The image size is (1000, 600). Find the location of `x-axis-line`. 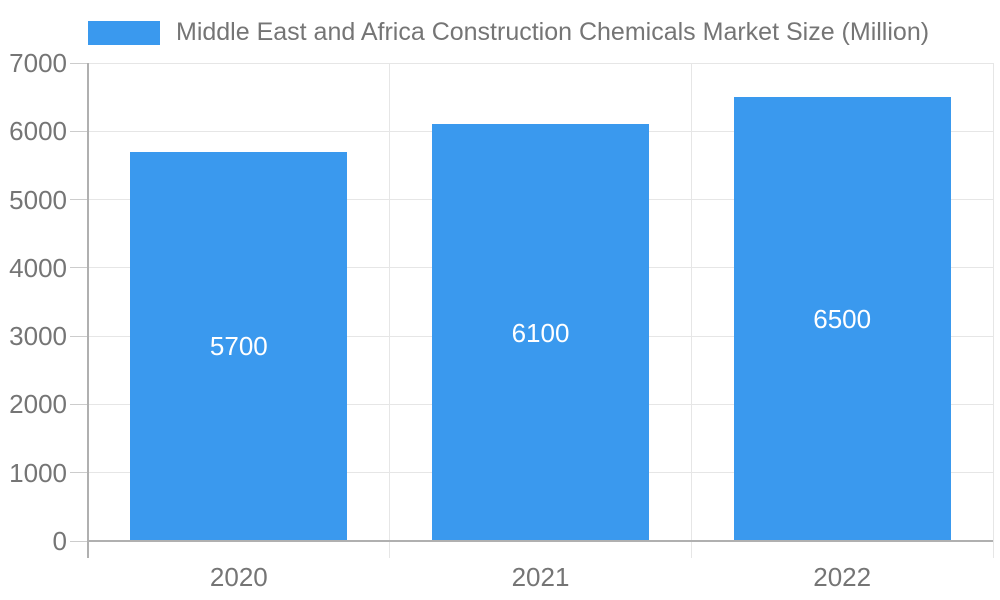

x-axis-line is located at coordinates (540, 541).